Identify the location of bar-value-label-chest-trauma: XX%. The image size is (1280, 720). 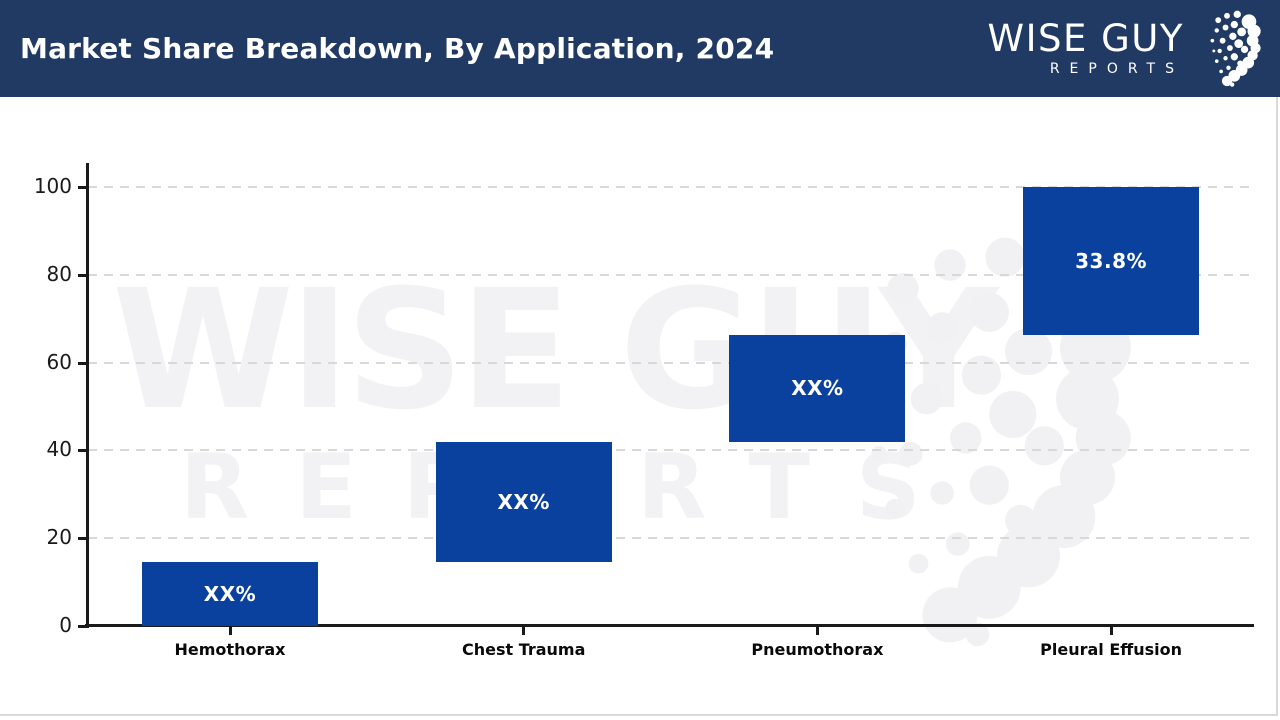
(523, 501).